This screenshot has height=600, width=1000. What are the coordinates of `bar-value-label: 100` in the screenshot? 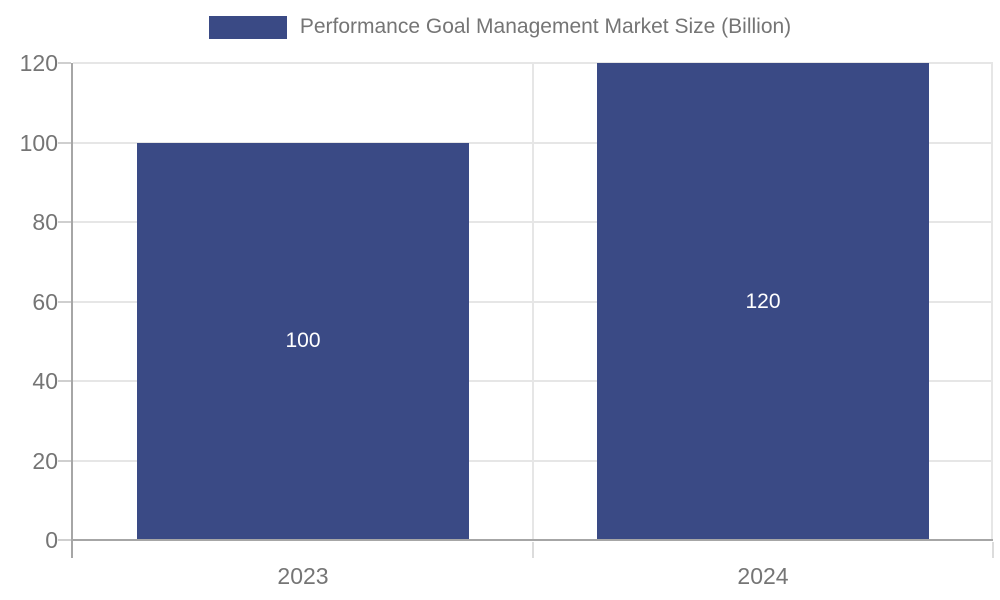 It's located at (303, 341).